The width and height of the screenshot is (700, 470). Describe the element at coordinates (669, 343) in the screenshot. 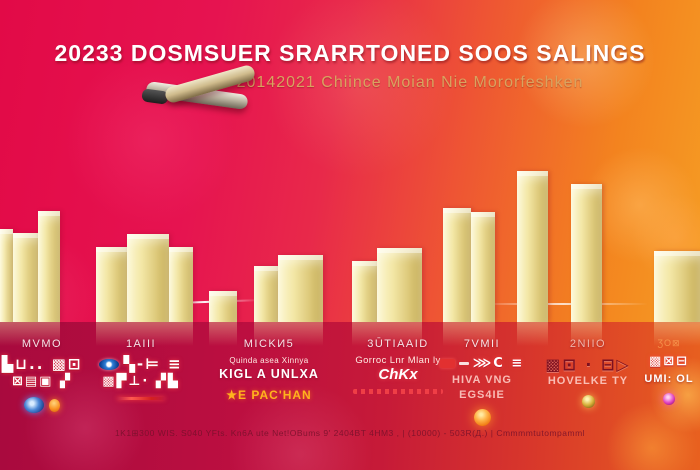

I see `category-name: ƷO⊠` at that location.